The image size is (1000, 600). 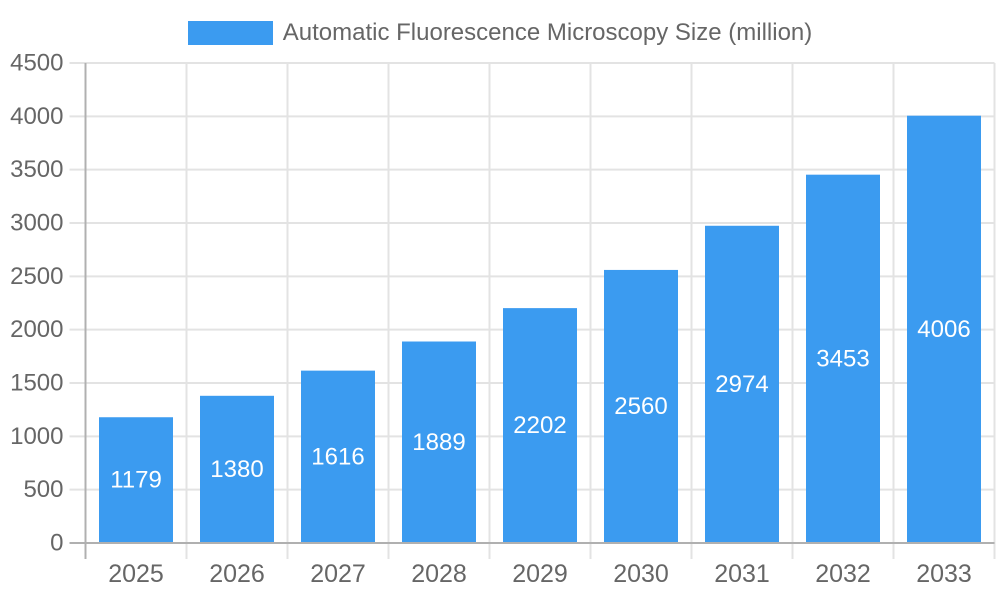 I want to click on x-tick-label: 2031, so click(x=742, y=574).